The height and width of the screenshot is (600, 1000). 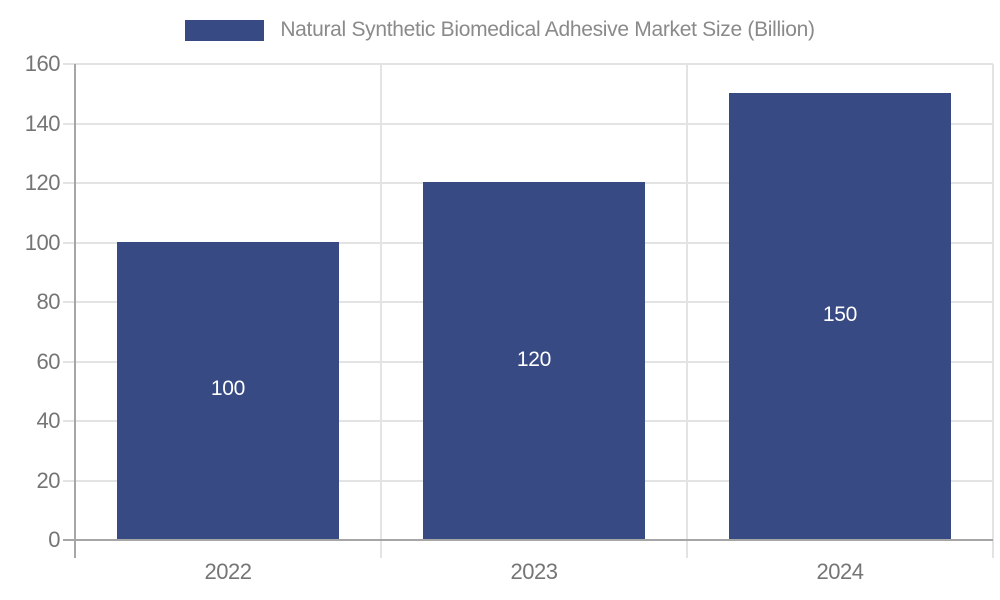 What do you see at coordinates (840, 571) in the screenshot?
I see `x-tick-label-2024: 2024` at bounding box center [840, 571].